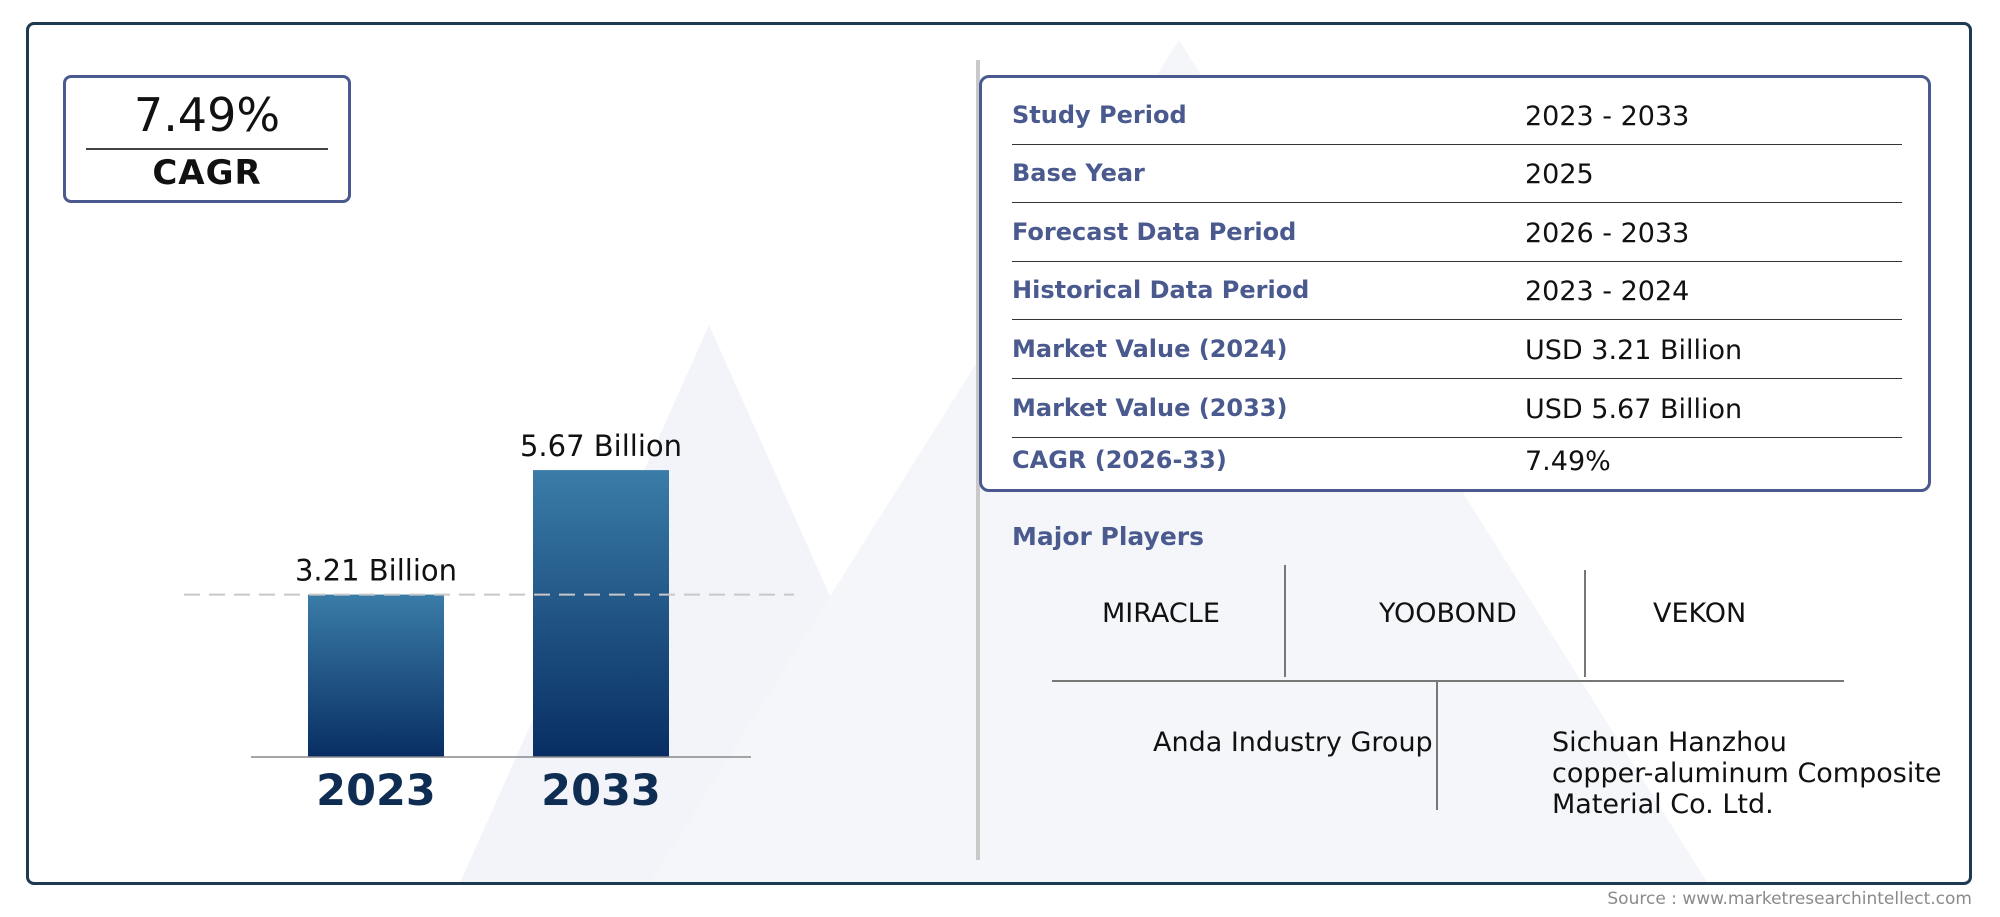 Image resolution: width=2000 pixels, height=917 pixels. I want to click on info-value: 2023 - 2033, so click(1607, 116).